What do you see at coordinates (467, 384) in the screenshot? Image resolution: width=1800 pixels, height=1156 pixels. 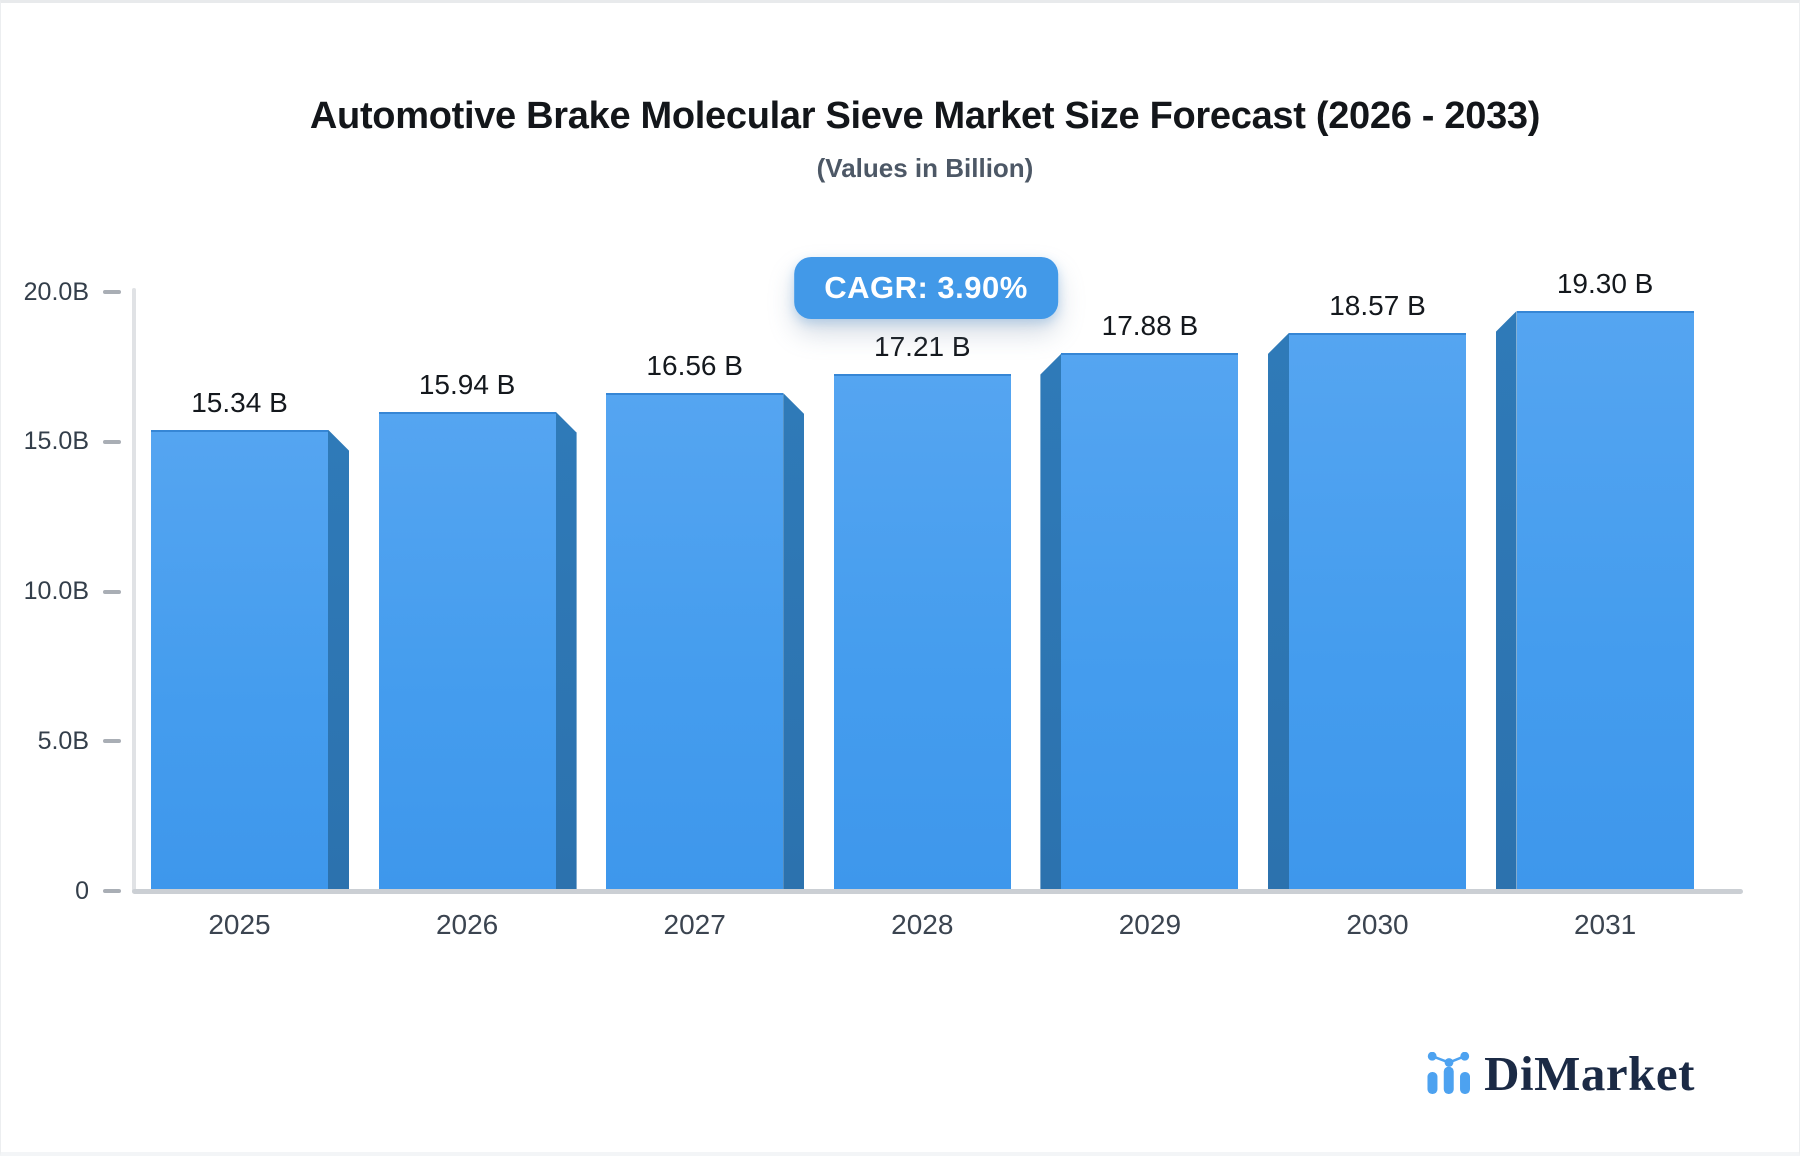 I see `bar-value-label: 15.94 B` at bounding box center [467, 384].